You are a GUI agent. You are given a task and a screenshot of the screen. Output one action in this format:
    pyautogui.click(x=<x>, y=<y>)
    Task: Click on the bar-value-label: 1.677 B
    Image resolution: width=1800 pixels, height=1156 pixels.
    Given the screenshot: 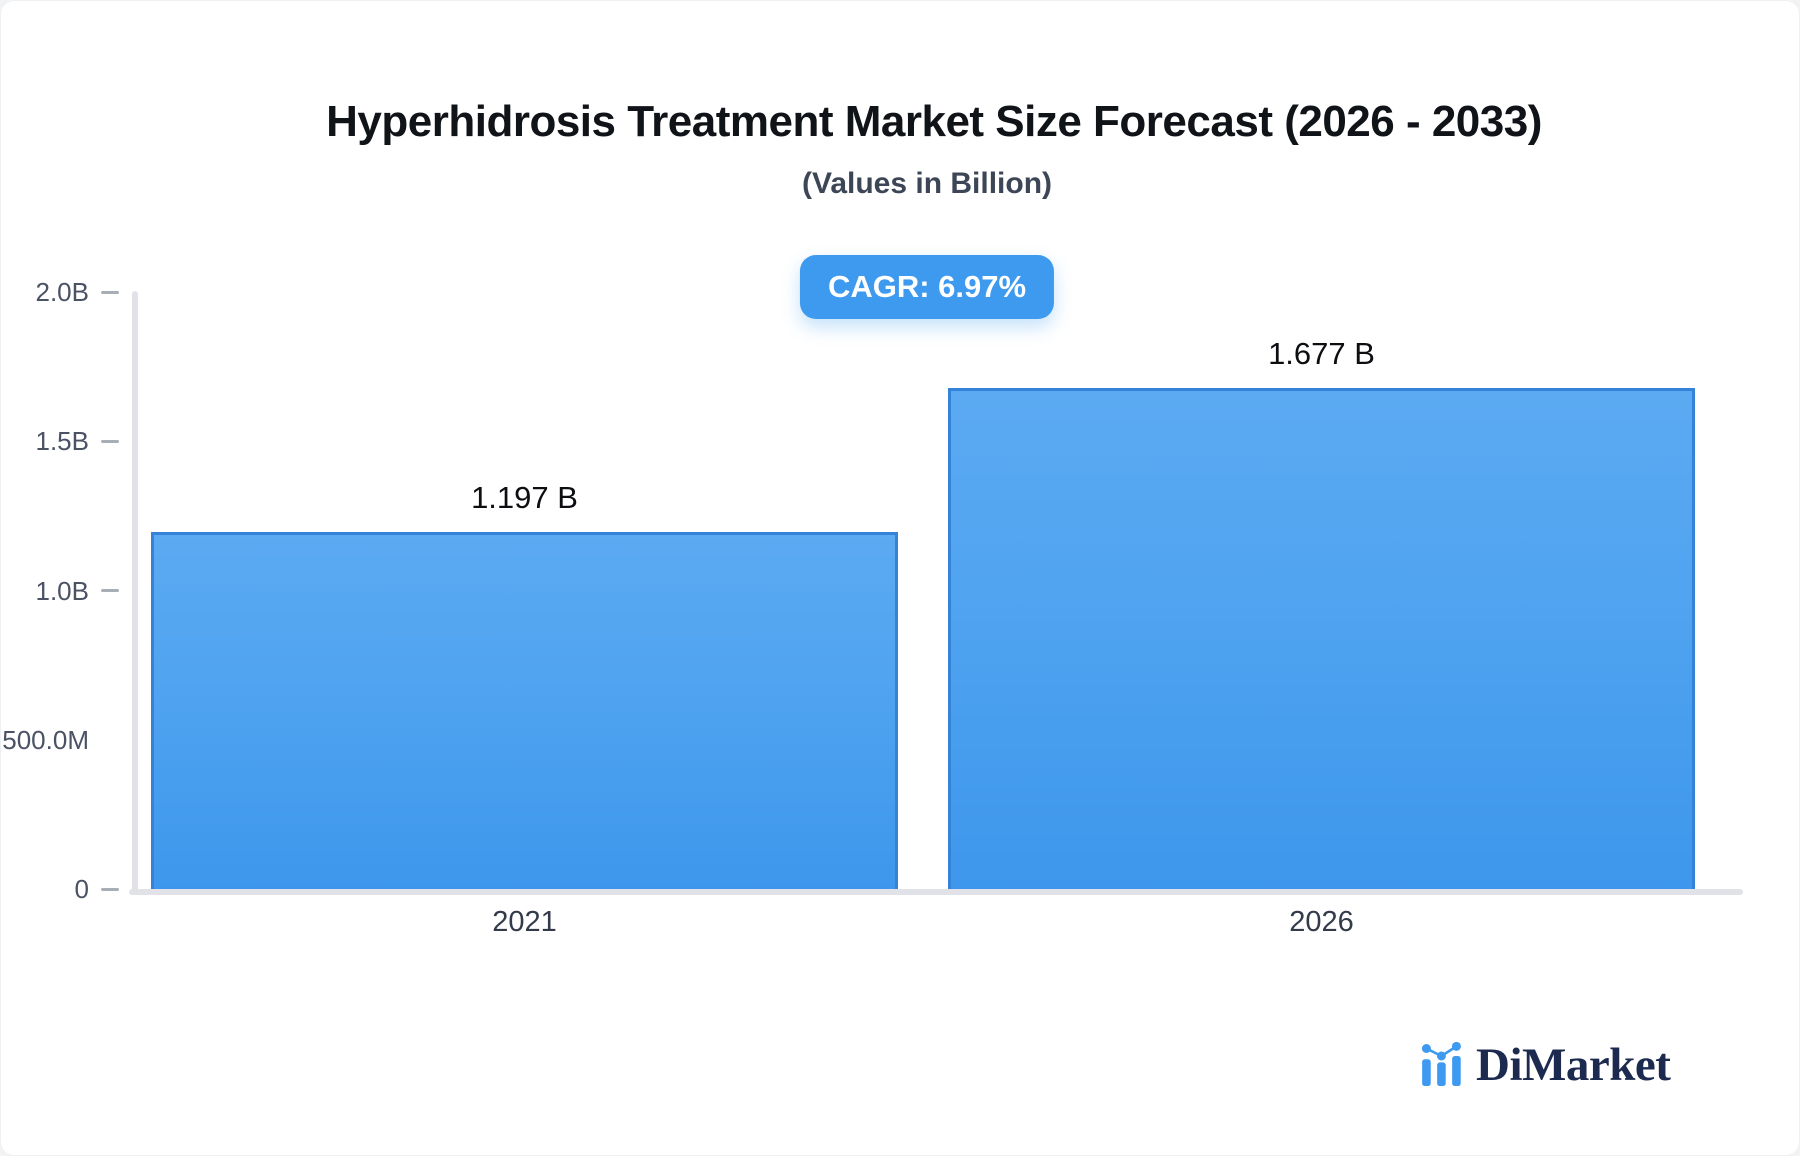 What is the action you would take?
    pyautogui.click(x=1321, y=354)
    